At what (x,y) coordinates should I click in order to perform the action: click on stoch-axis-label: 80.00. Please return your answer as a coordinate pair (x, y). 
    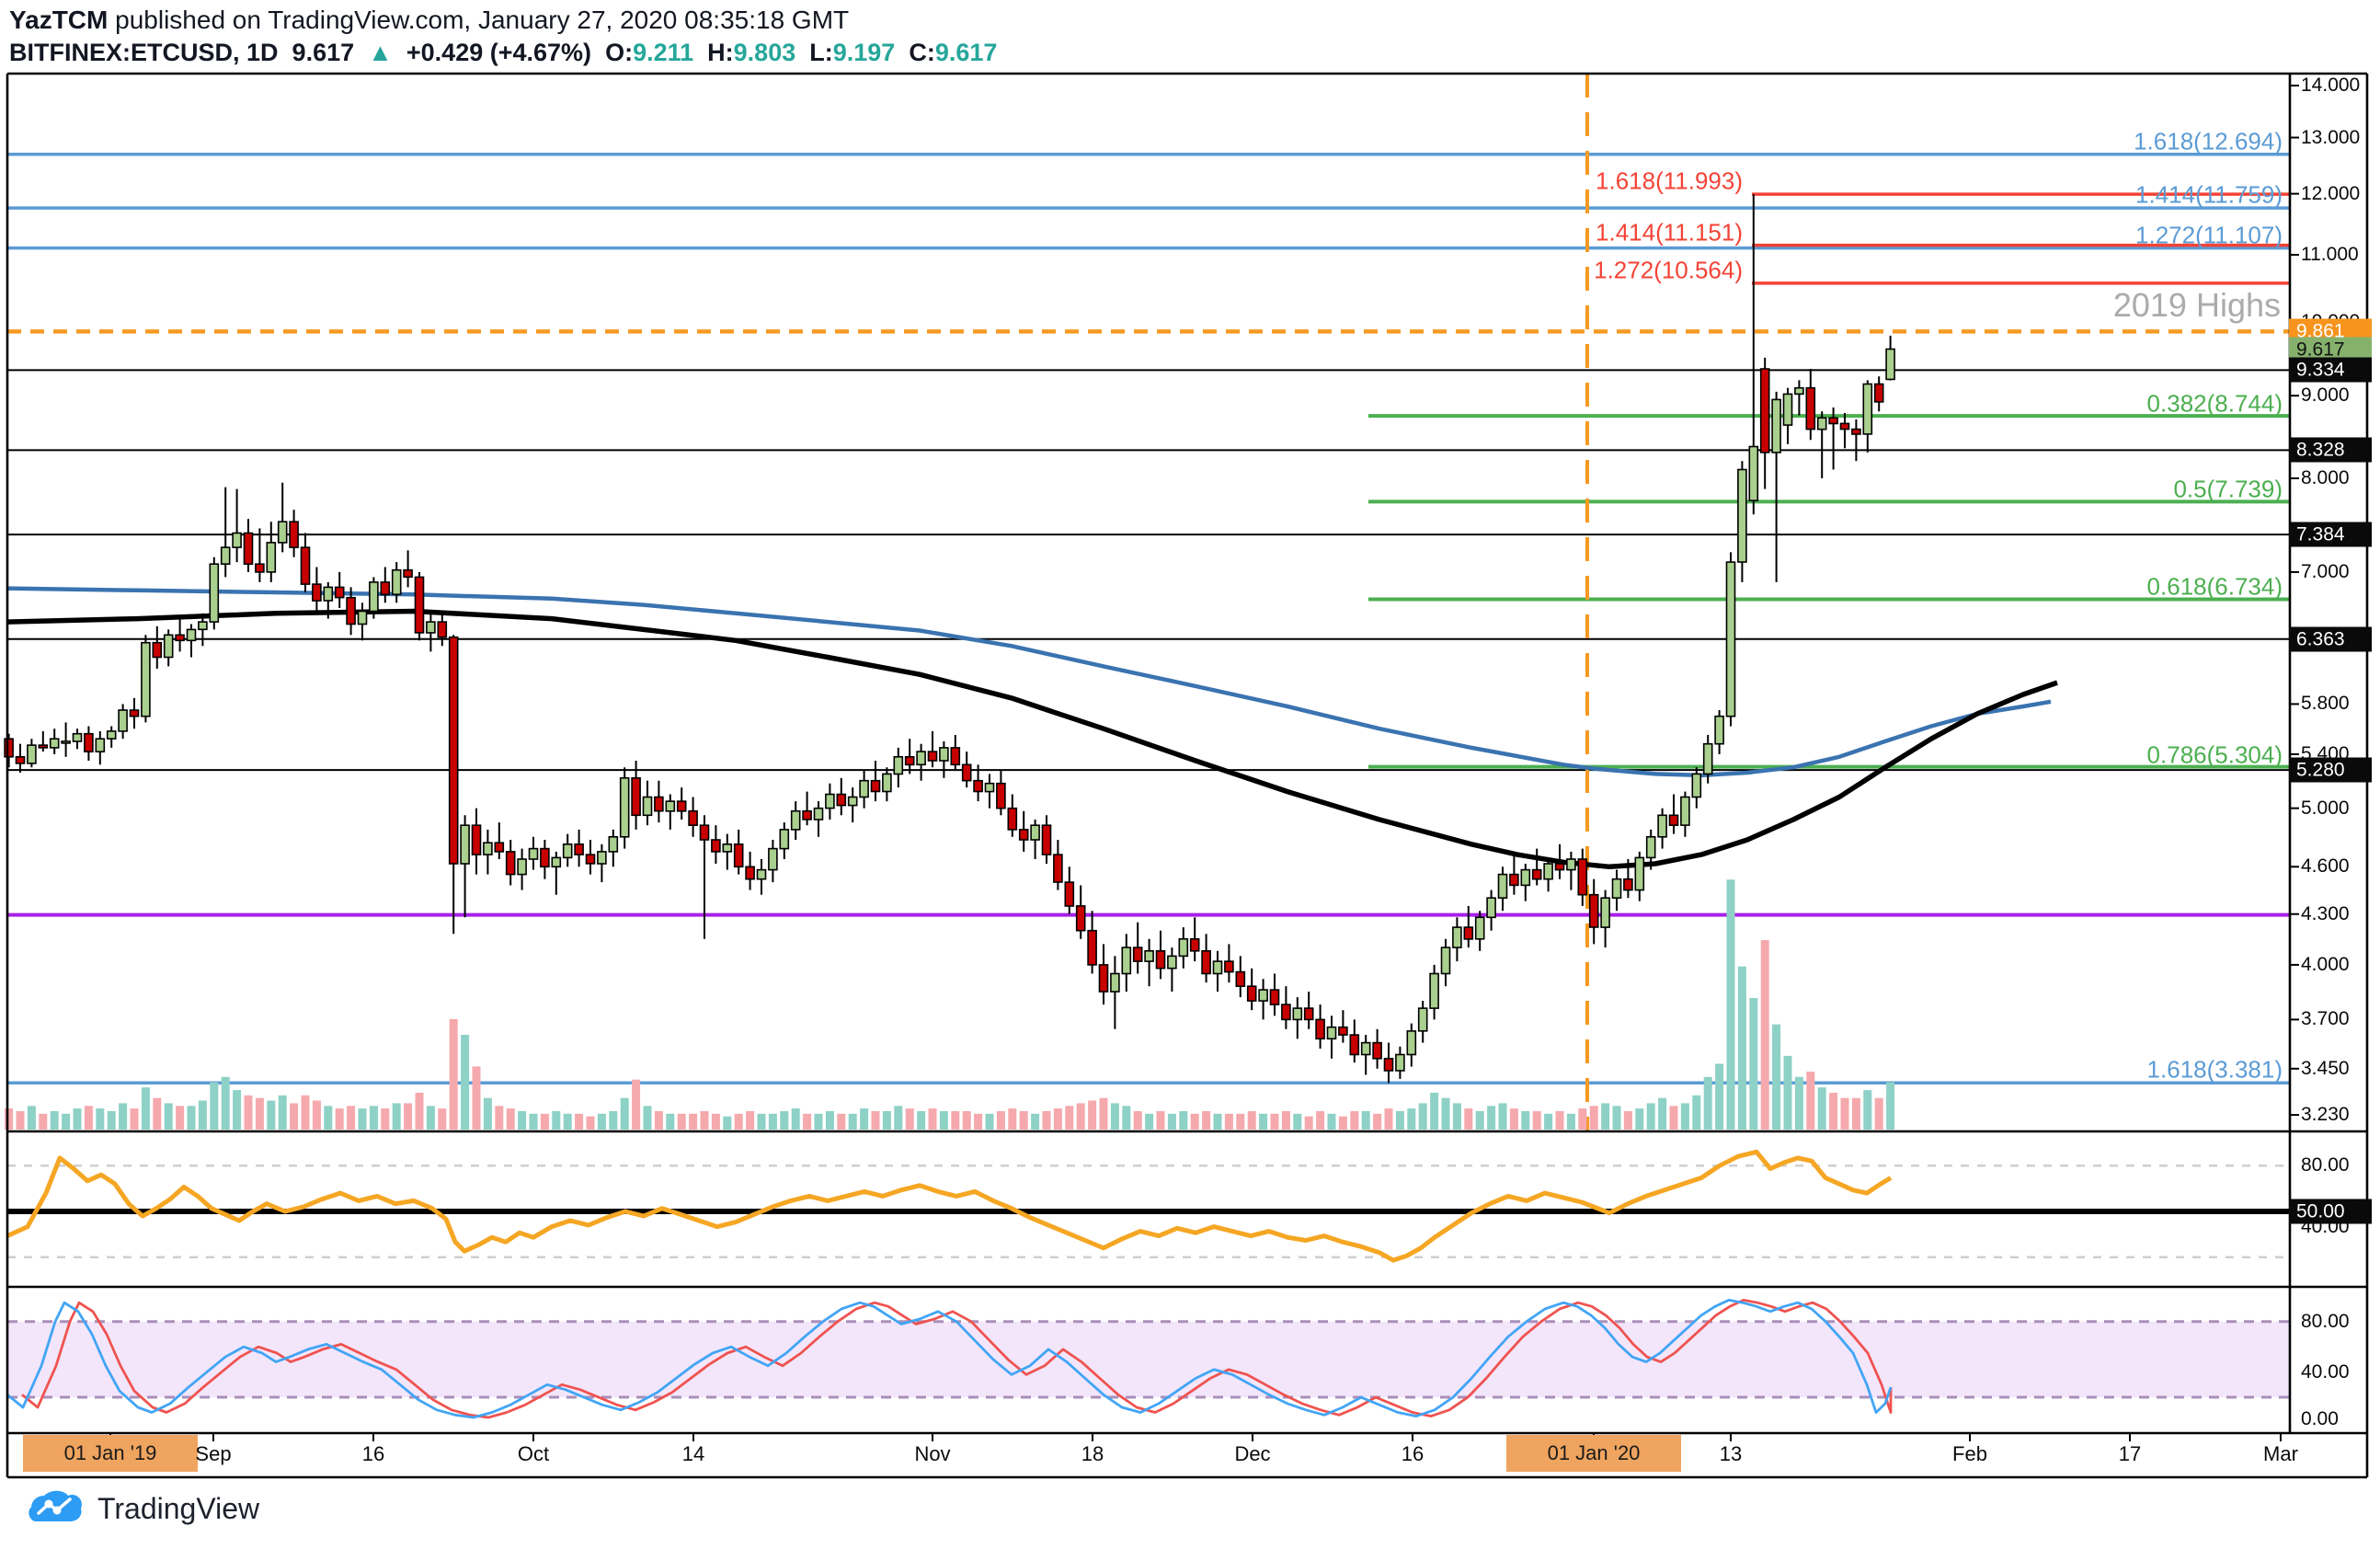
    Looking at the image, I should click on (2325, 1322).